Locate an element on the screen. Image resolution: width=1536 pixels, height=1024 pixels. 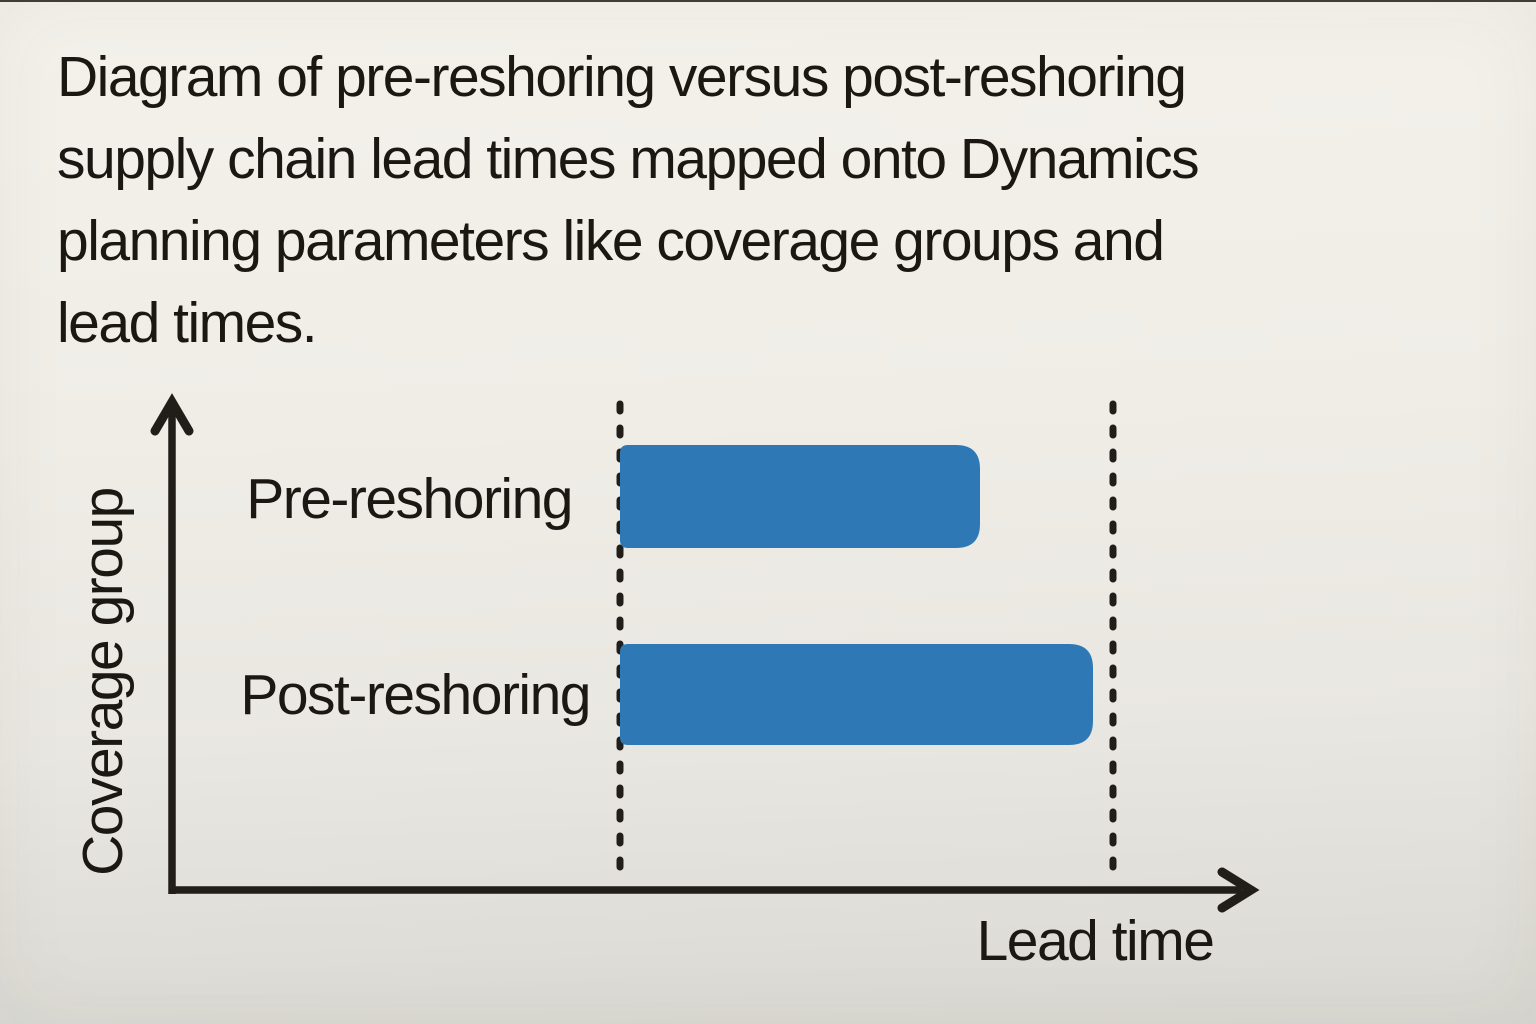
x-axis-arrowhead-icon is located at coordinates (1238, 890).